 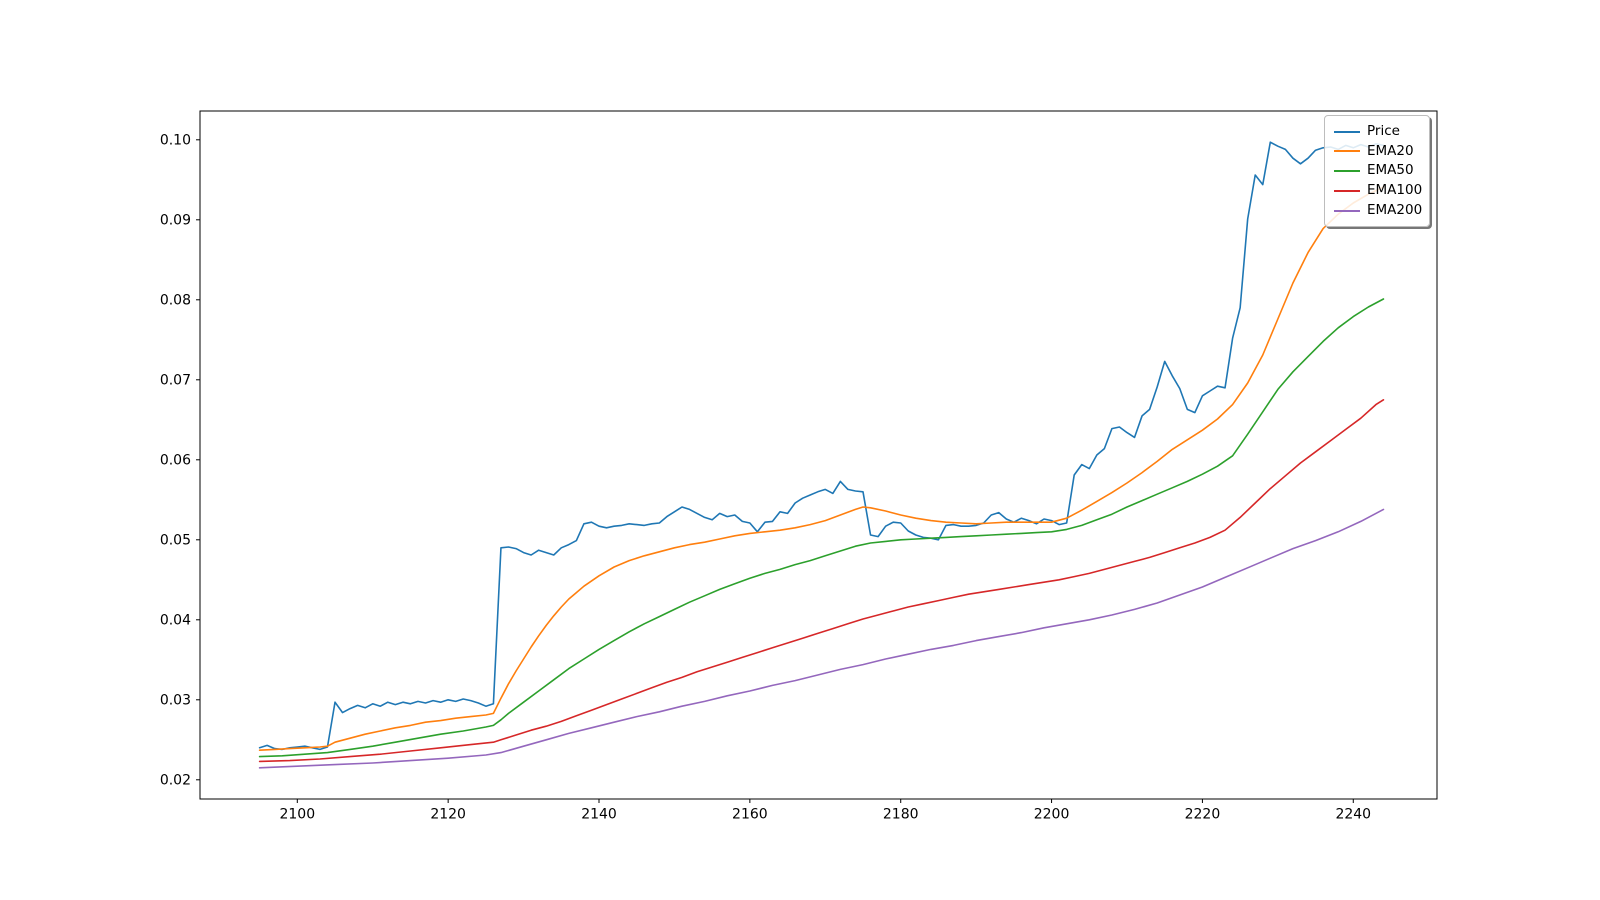 I want to click on legend-line-sample-ema200, so click(x=1347, y=210).